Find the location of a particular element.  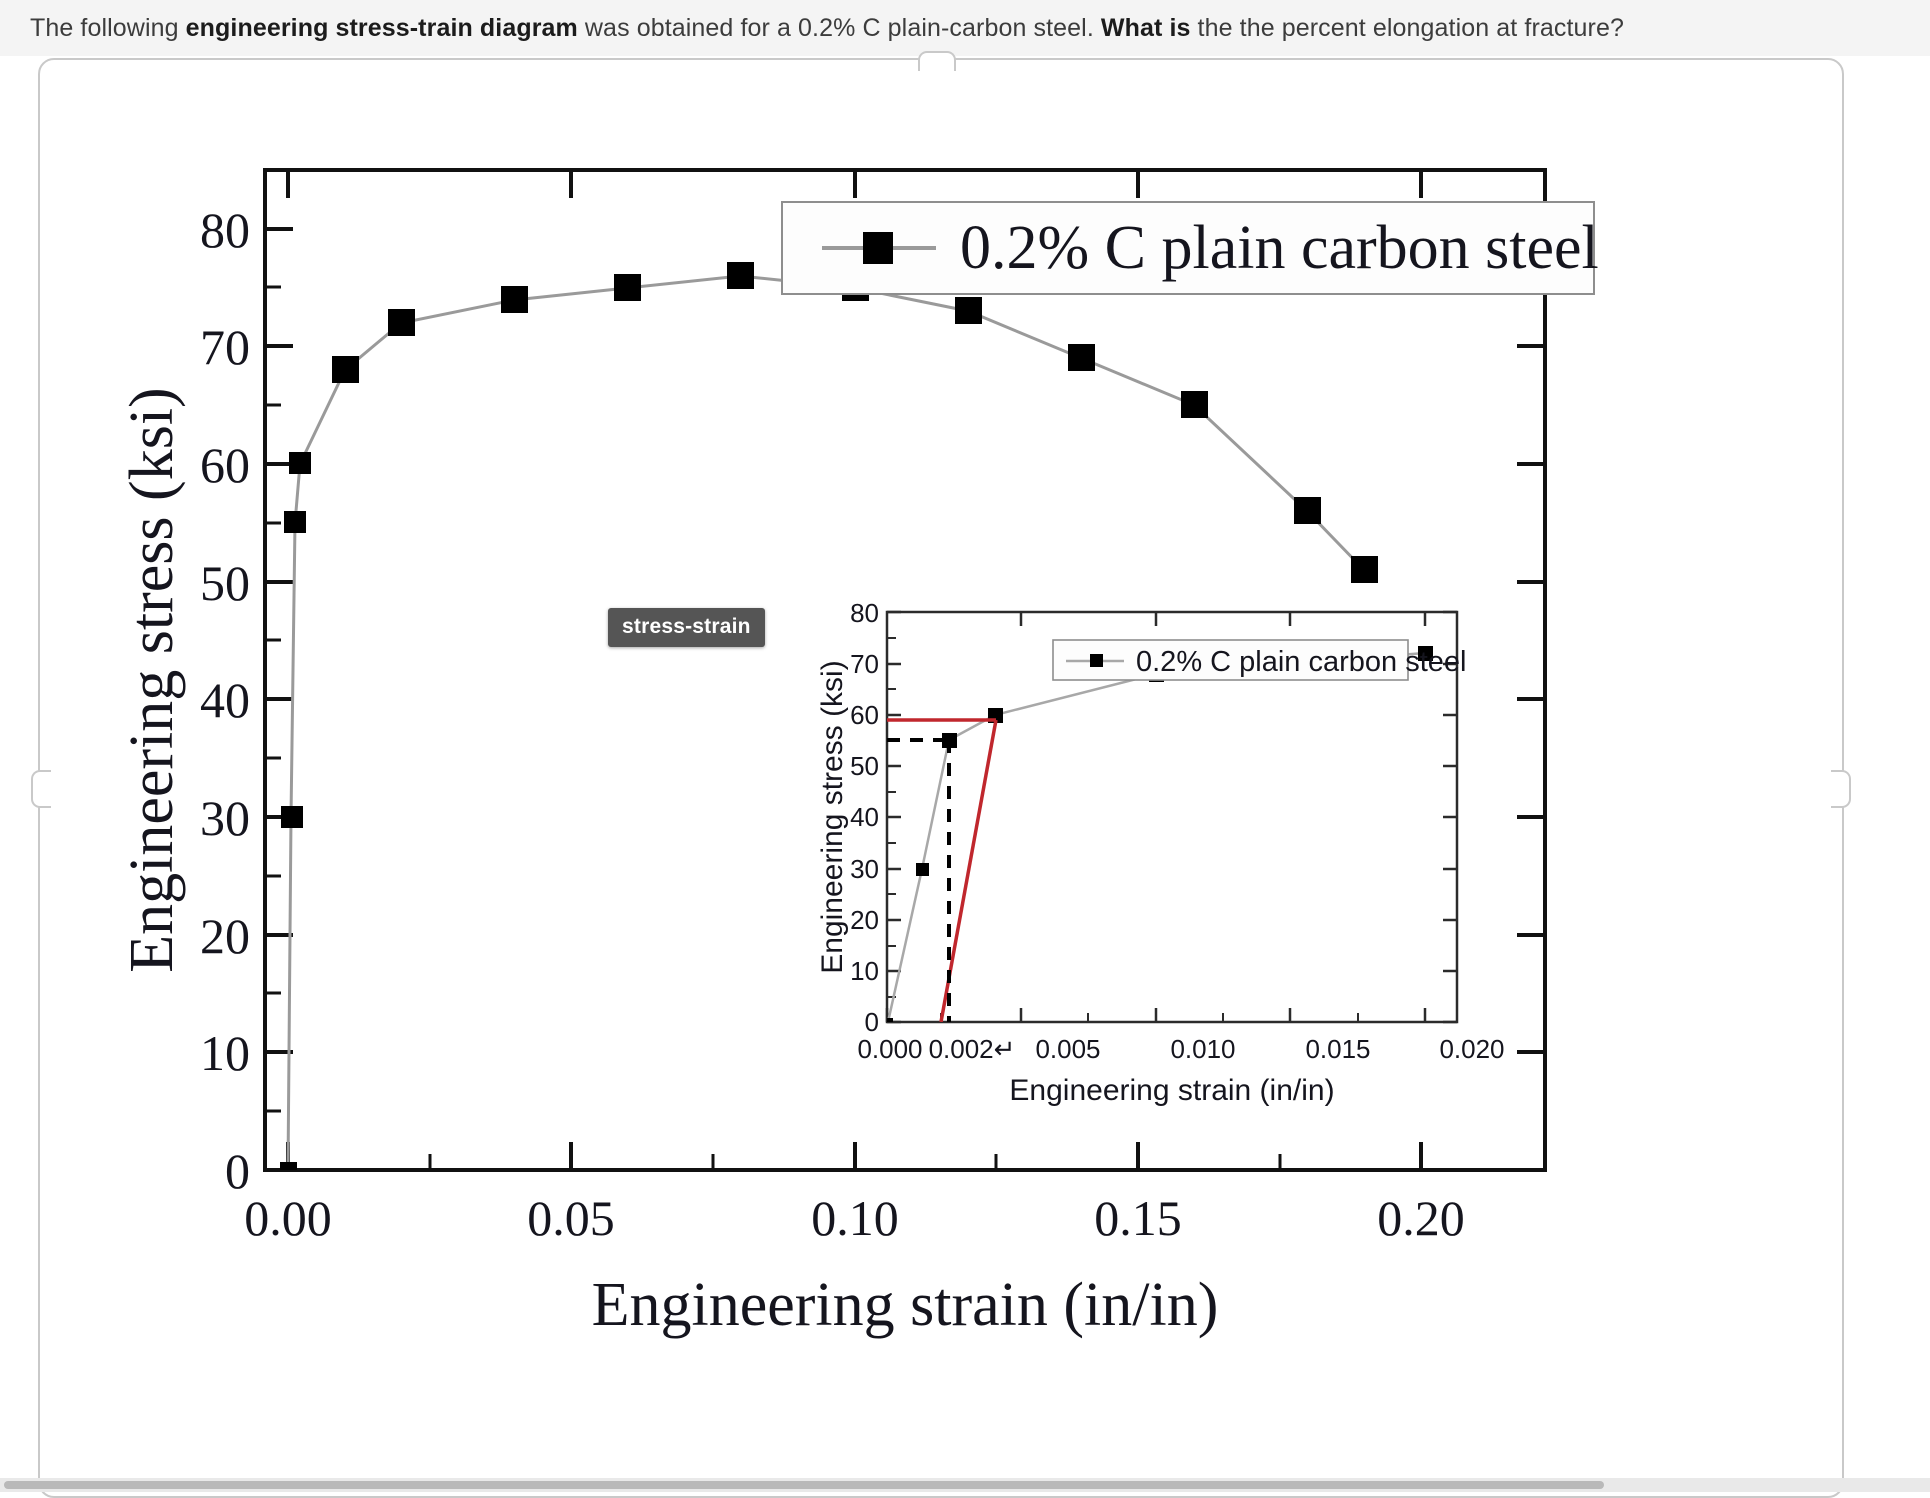

card-notch-left is located at coordinates (41, 789).